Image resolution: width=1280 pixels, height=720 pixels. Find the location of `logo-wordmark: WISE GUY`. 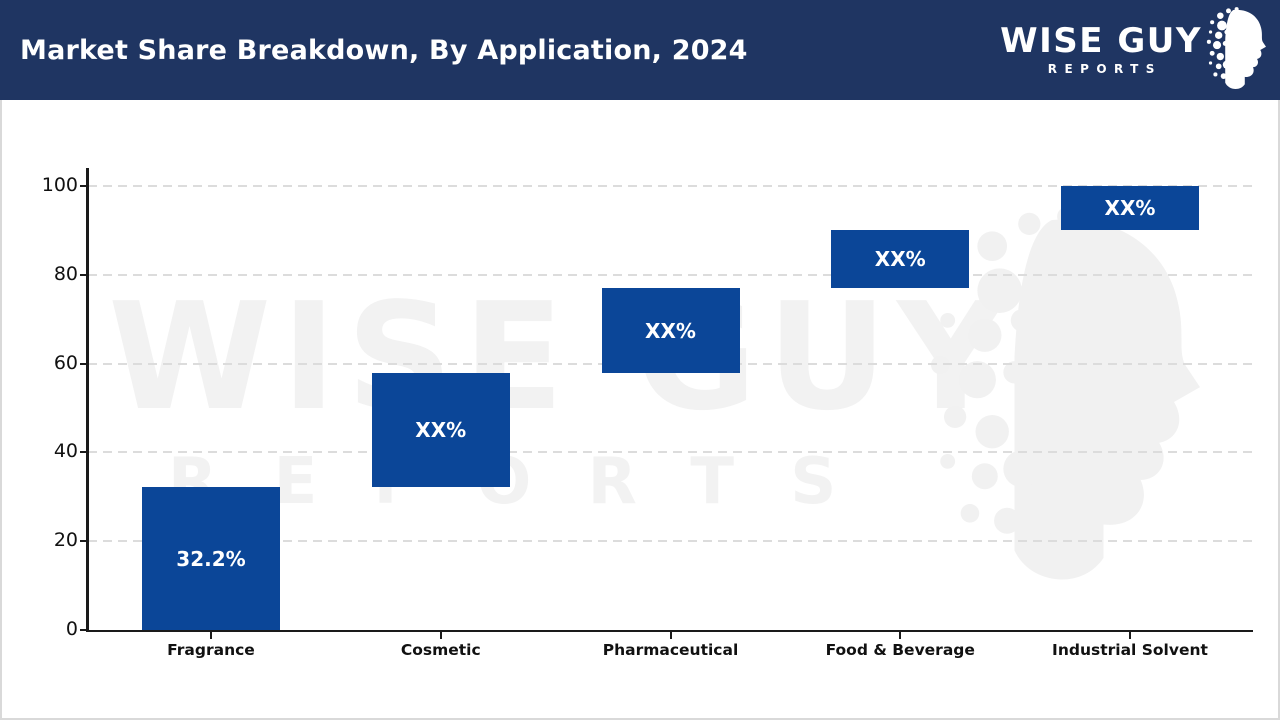

logo-wordmark: WISE GUY is located at coordinates (1101, 41).